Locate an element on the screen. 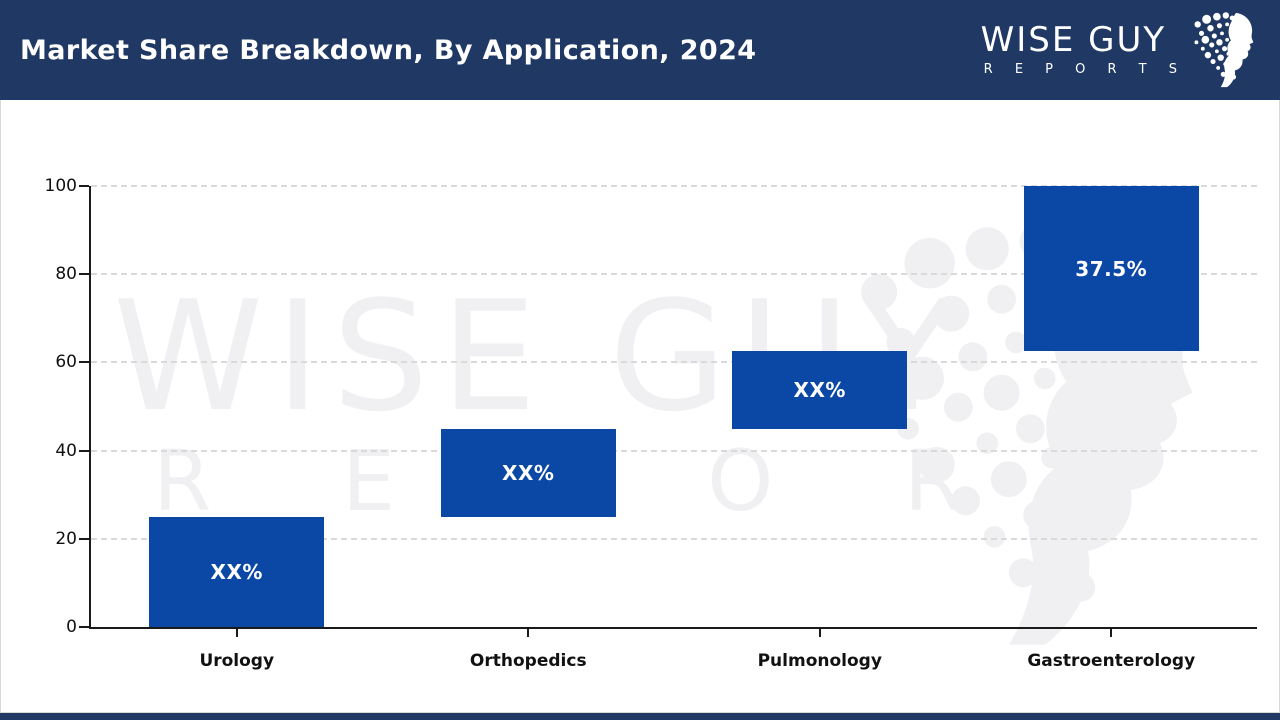  y-tick-label-100: 100 is located at coordinates (60, 186).